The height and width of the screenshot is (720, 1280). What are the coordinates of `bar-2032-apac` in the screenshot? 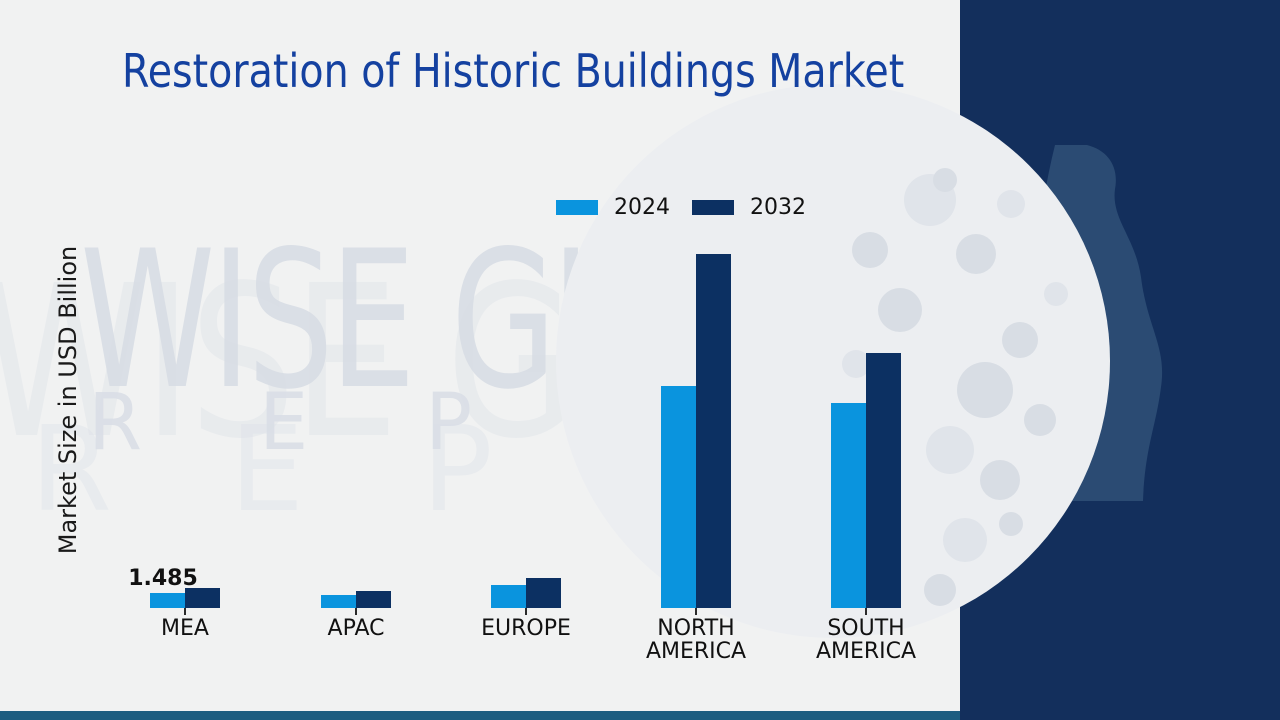 It's located at (373, 599).